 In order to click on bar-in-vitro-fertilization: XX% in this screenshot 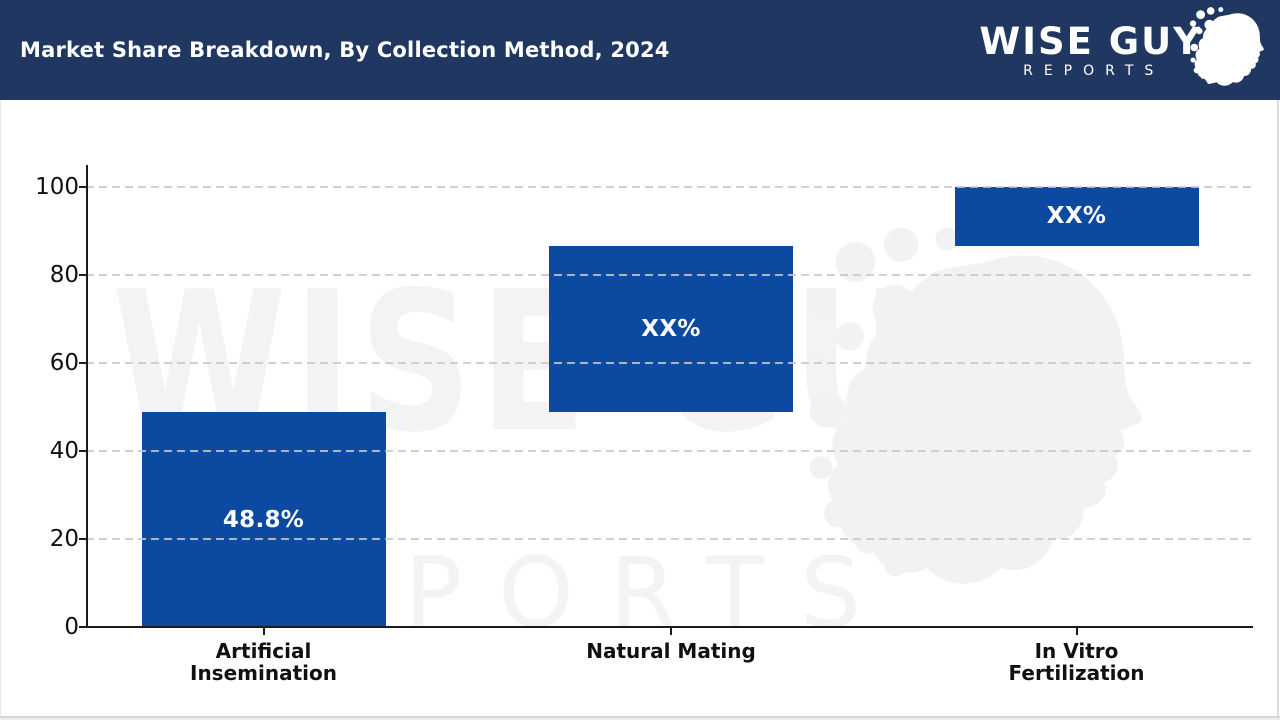, I will do `click(1076, 216)`.